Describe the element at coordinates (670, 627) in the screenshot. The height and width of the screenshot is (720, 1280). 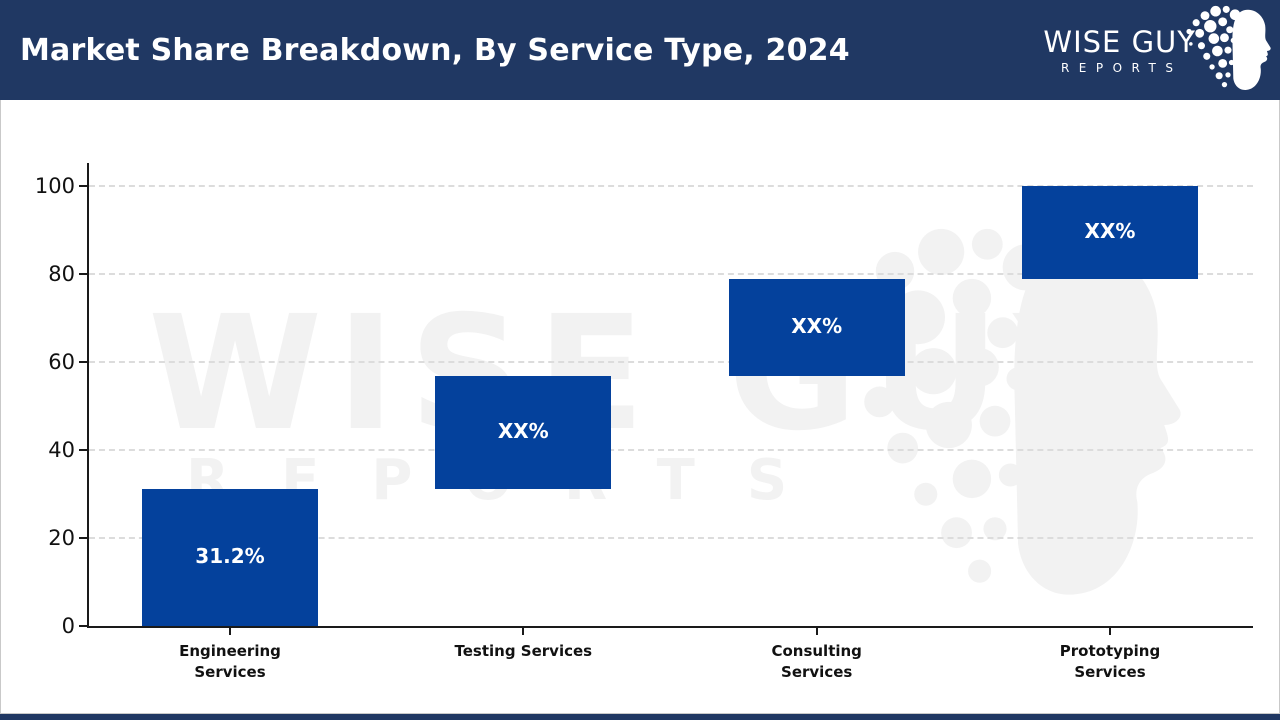
I see `x-axis-line` at that location.